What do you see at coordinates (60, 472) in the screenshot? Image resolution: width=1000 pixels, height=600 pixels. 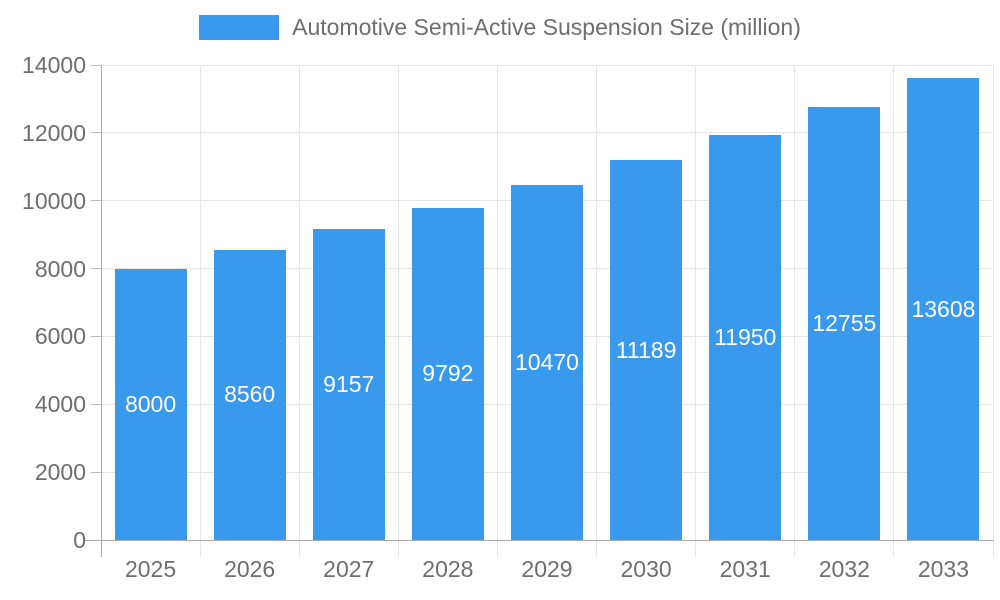 I see `y-axis-tick-label: 2000` at bounding box center [60, 472].